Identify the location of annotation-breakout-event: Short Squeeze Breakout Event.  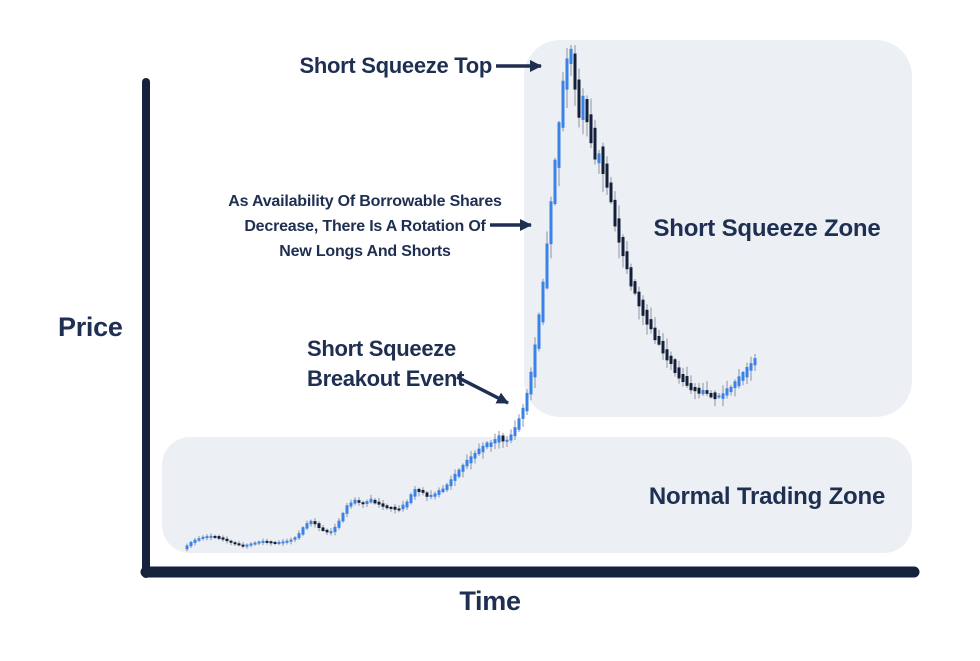
(385, 364).